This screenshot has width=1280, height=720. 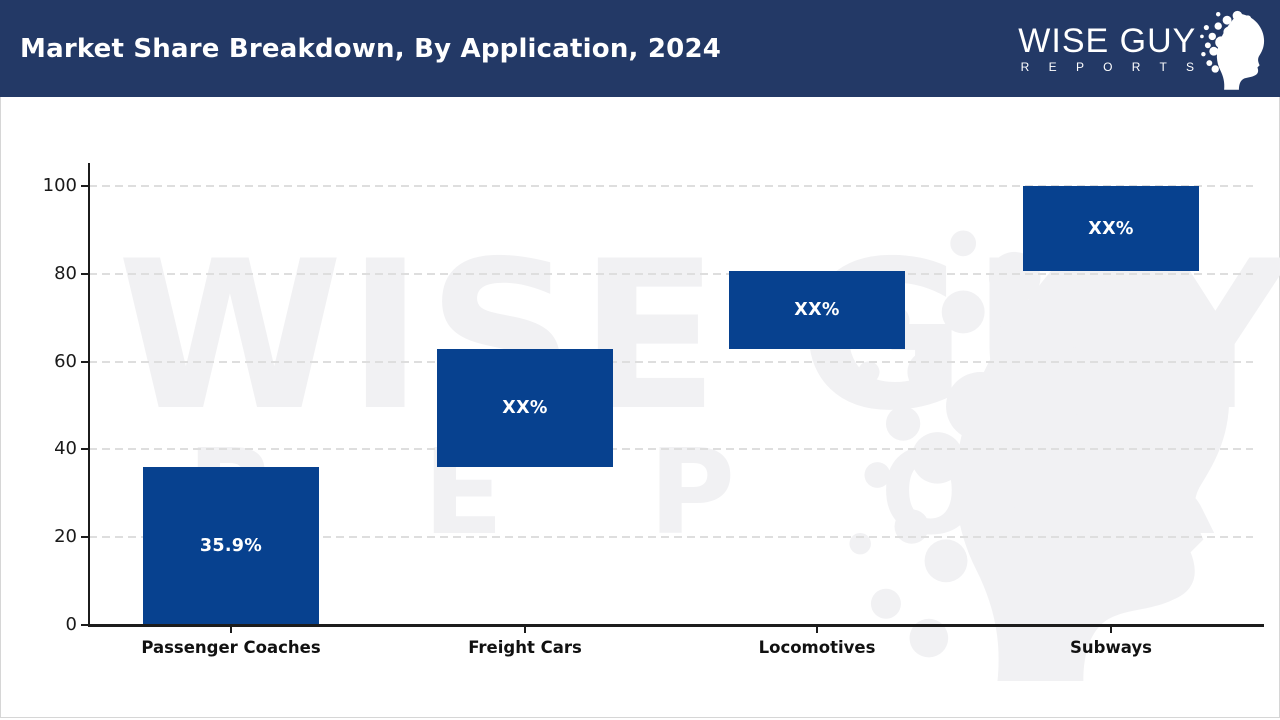 What do you see at coordinates (71, 624) in the screenshot?
I see `y-tick-label-0: 0` at bounding box center [71, 624].